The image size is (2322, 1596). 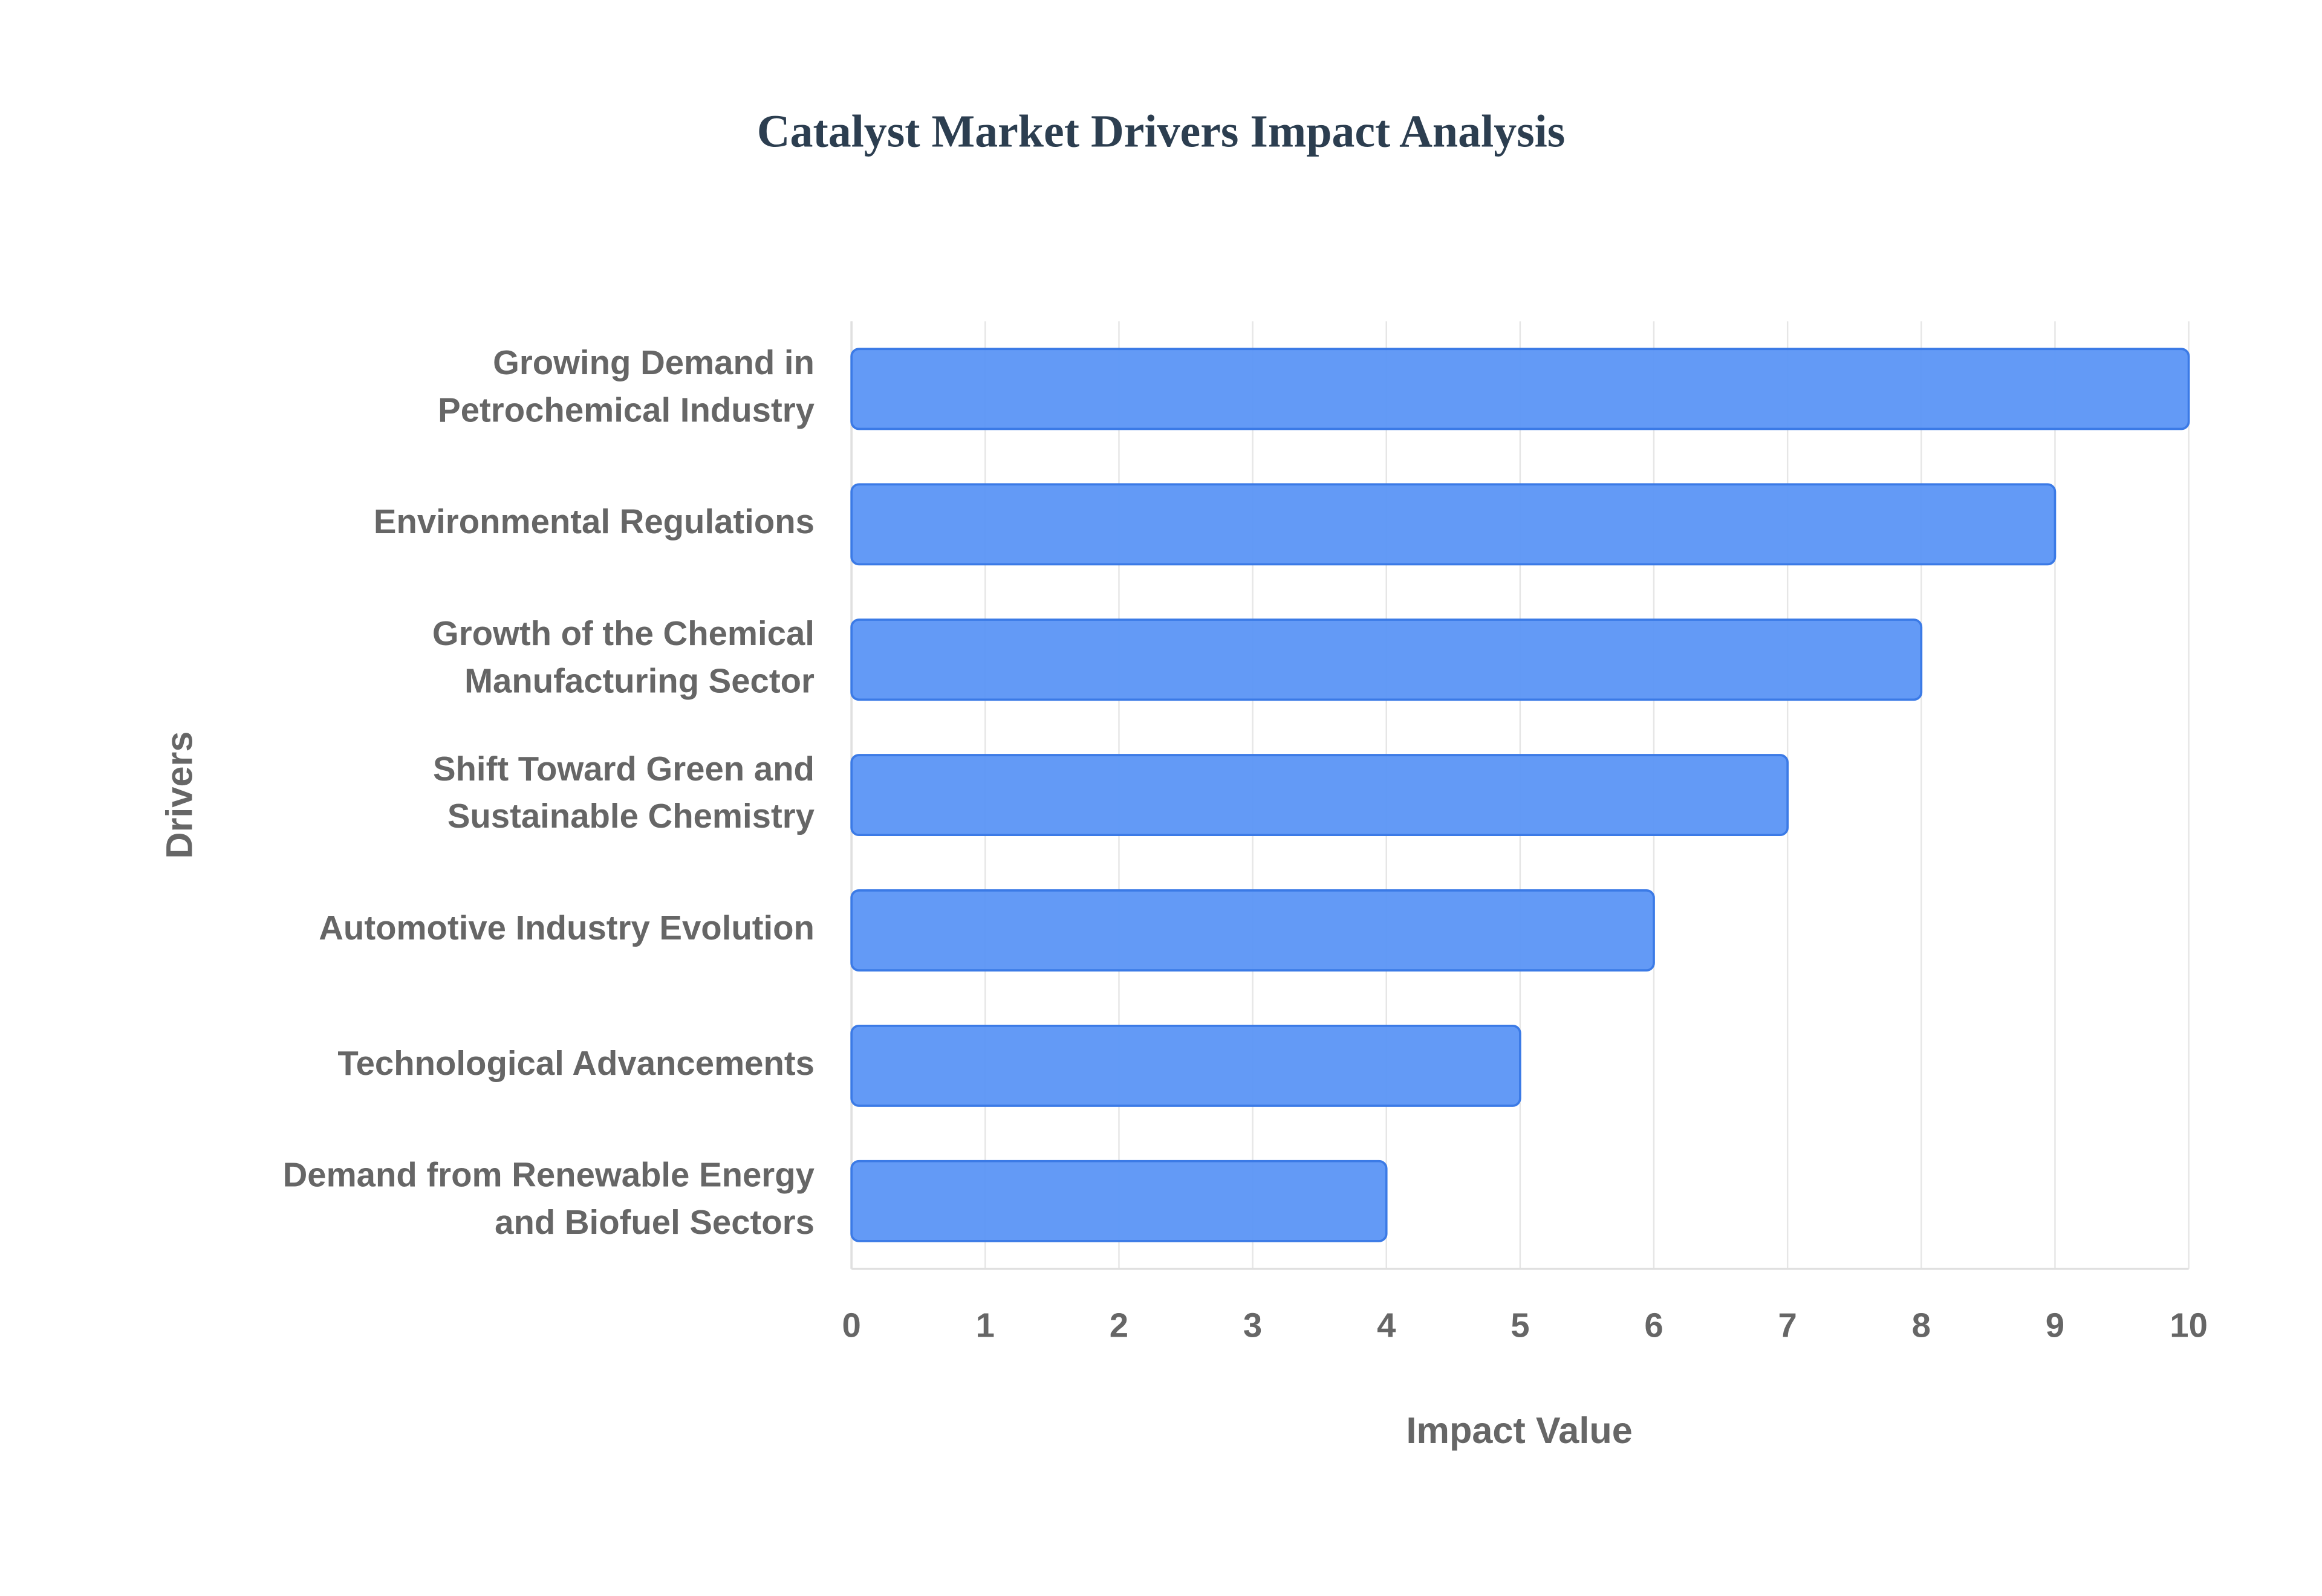 What do you see at coordinates (1161, 131) in the screenshot?
I see `chart-title: Catalyst Market Drivers Impact Analysis` at bounding box center [1161, 131].